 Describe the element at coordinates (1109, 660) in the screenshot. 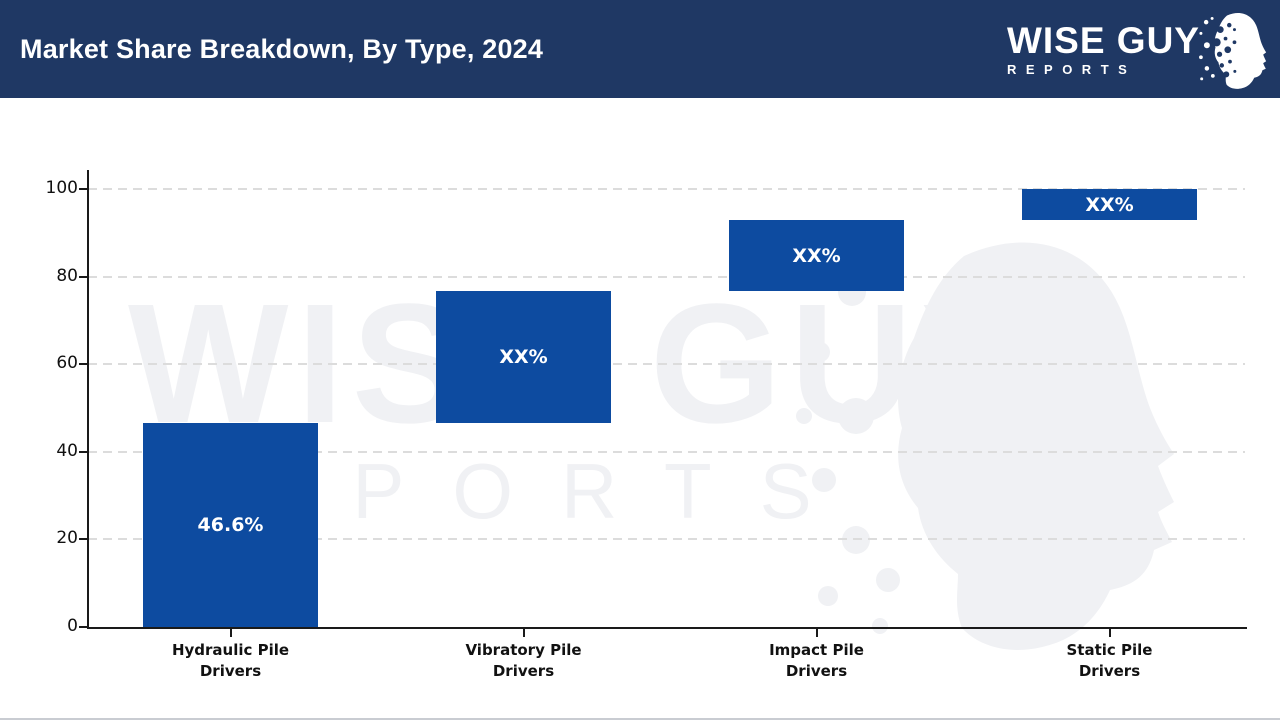

I see `x-category-label: Static Pile Drivers` at that location.